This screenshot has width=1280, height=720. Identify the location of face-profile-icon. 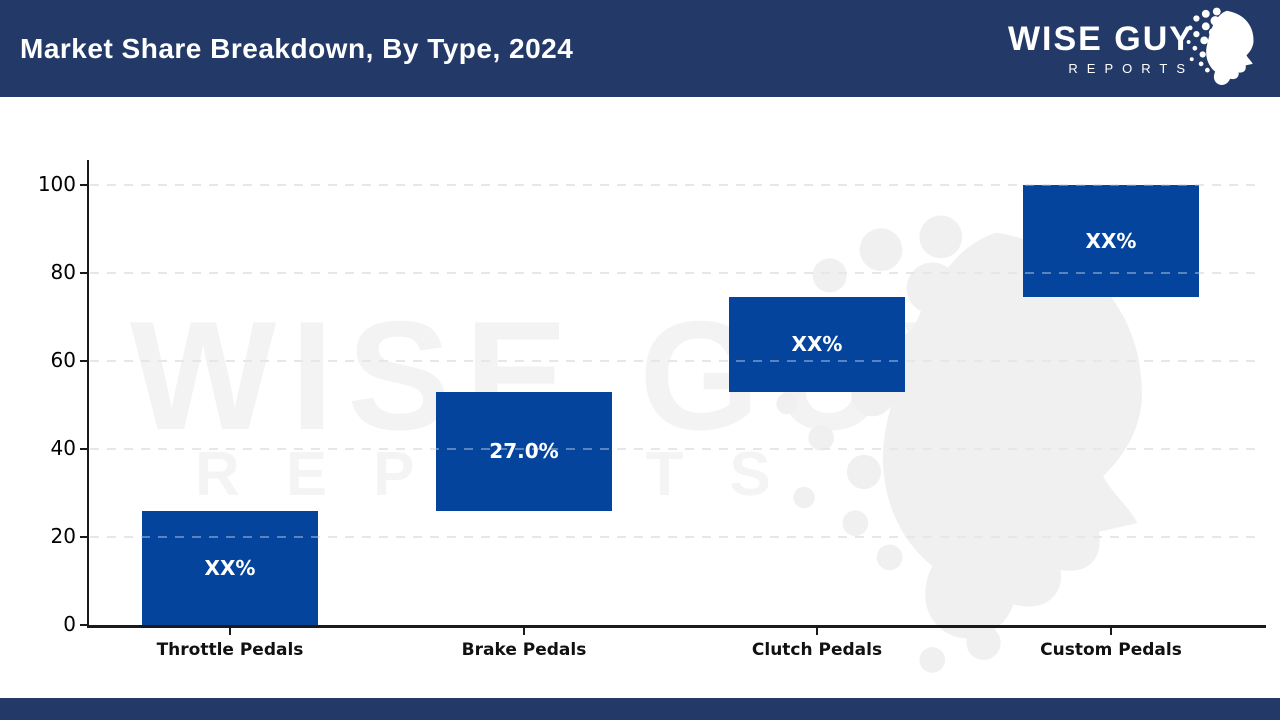
(1220, 46).